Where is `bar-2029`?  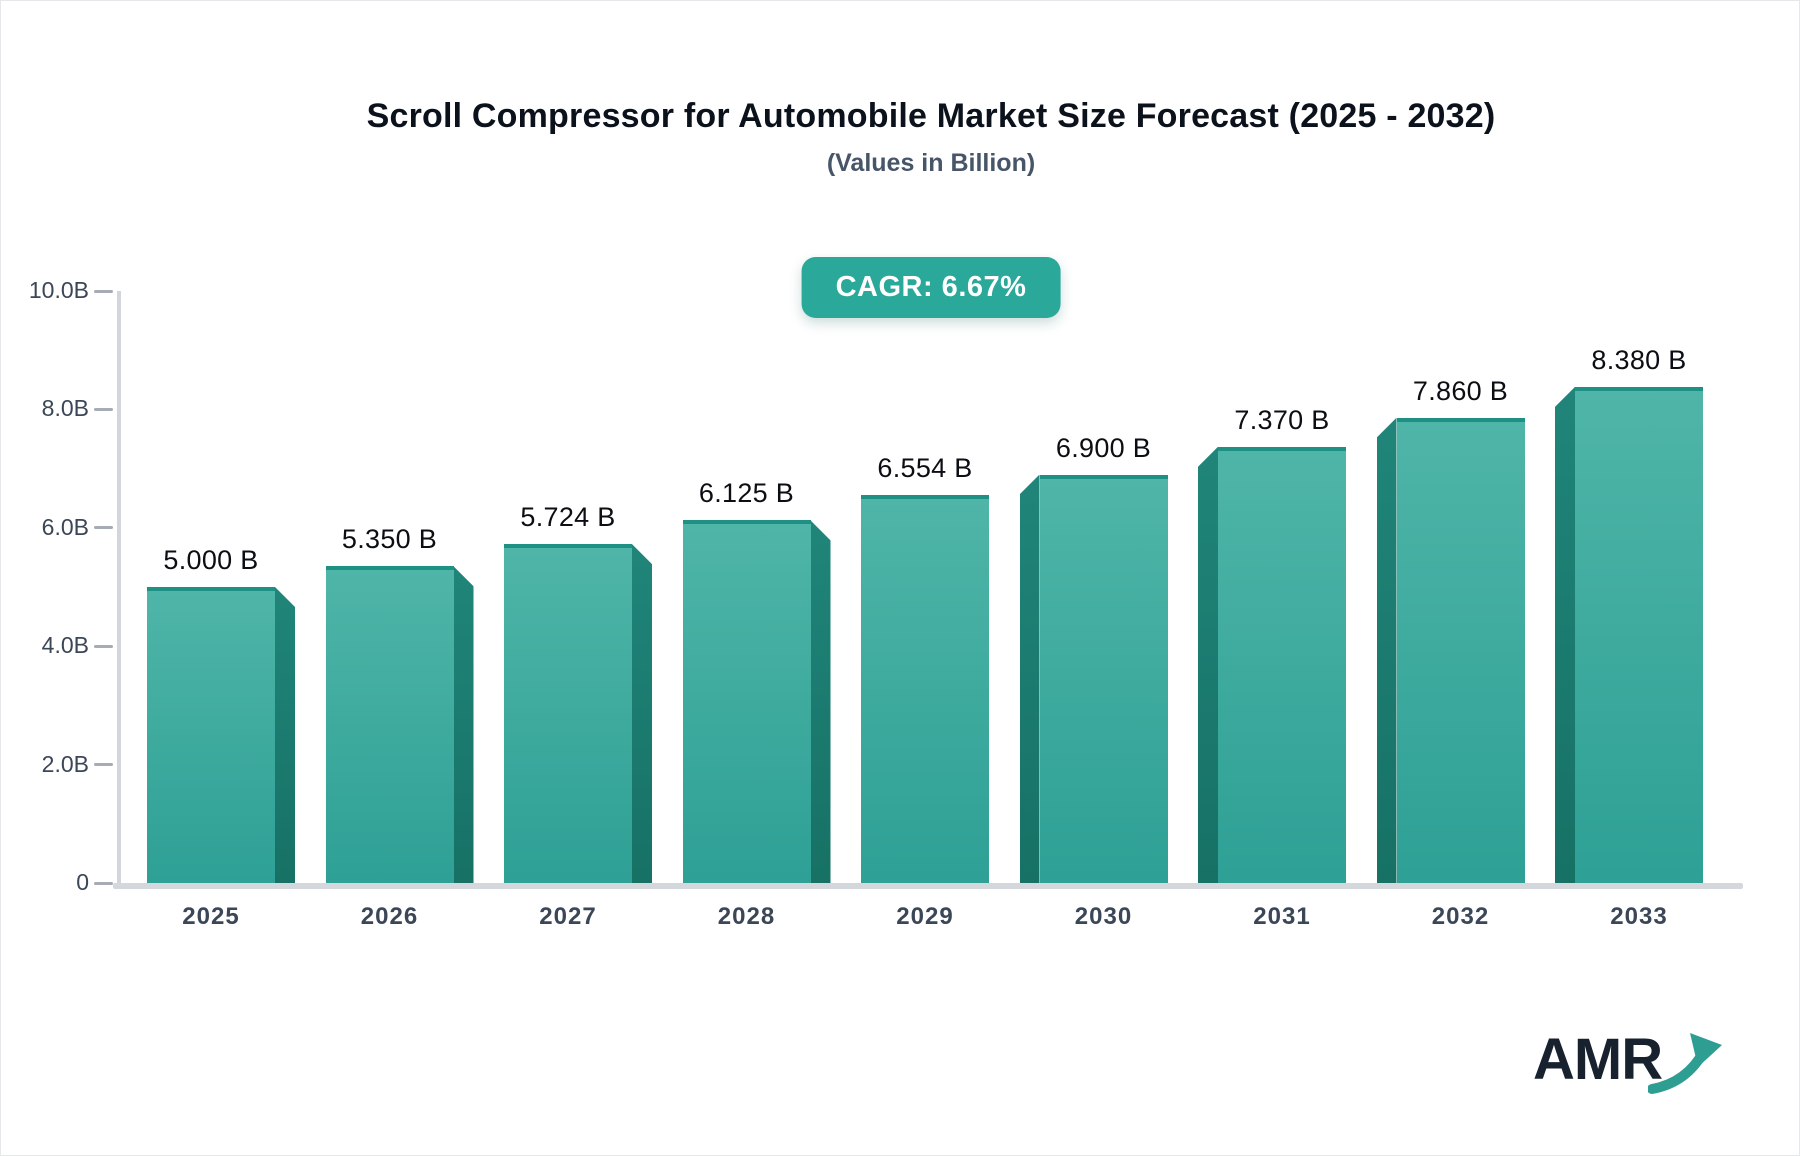
bar-2029 is located at coordinates (925, 689).